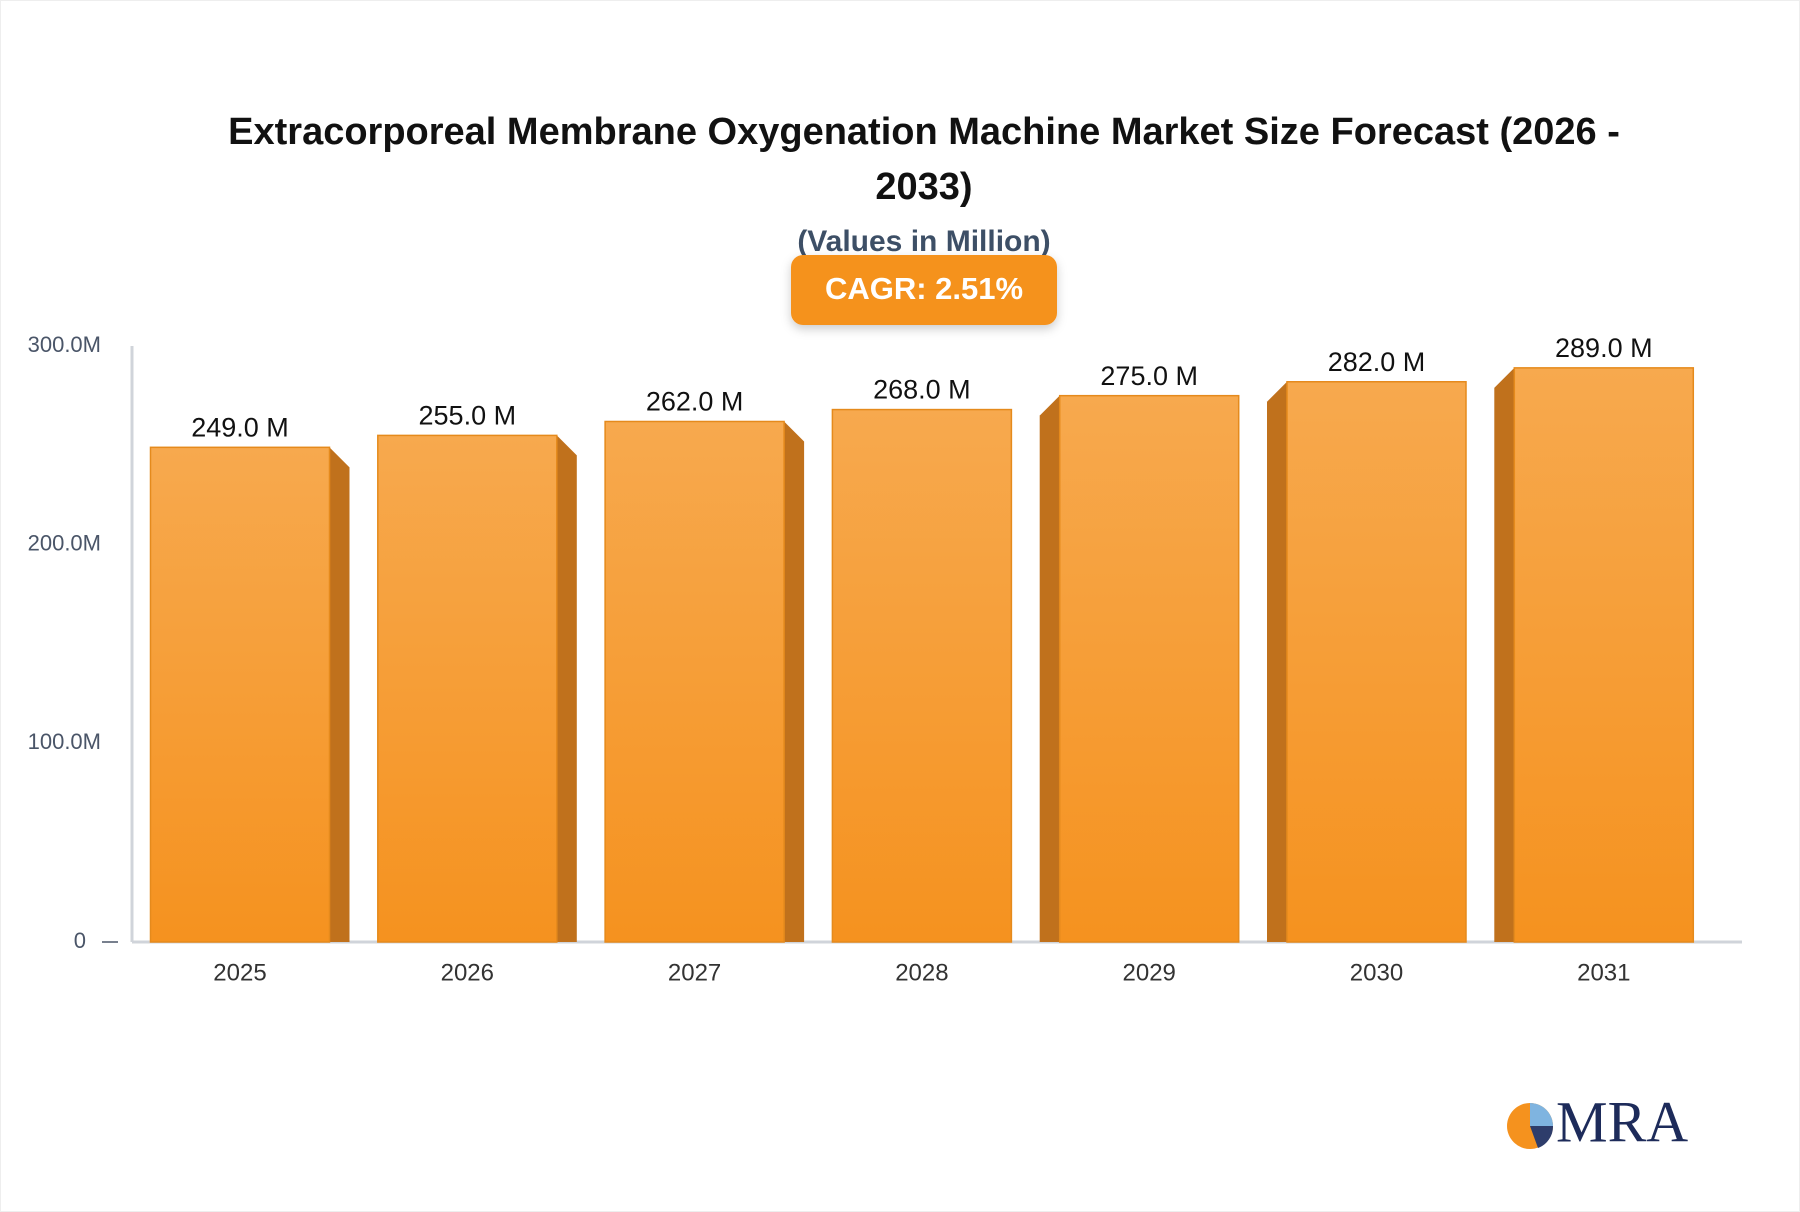 The height and width of the screenshot is (1212, 1800). Describe the element at coordinates (1149, 376) in the screenshot. I see `data-label: 275.0 M` at that location.